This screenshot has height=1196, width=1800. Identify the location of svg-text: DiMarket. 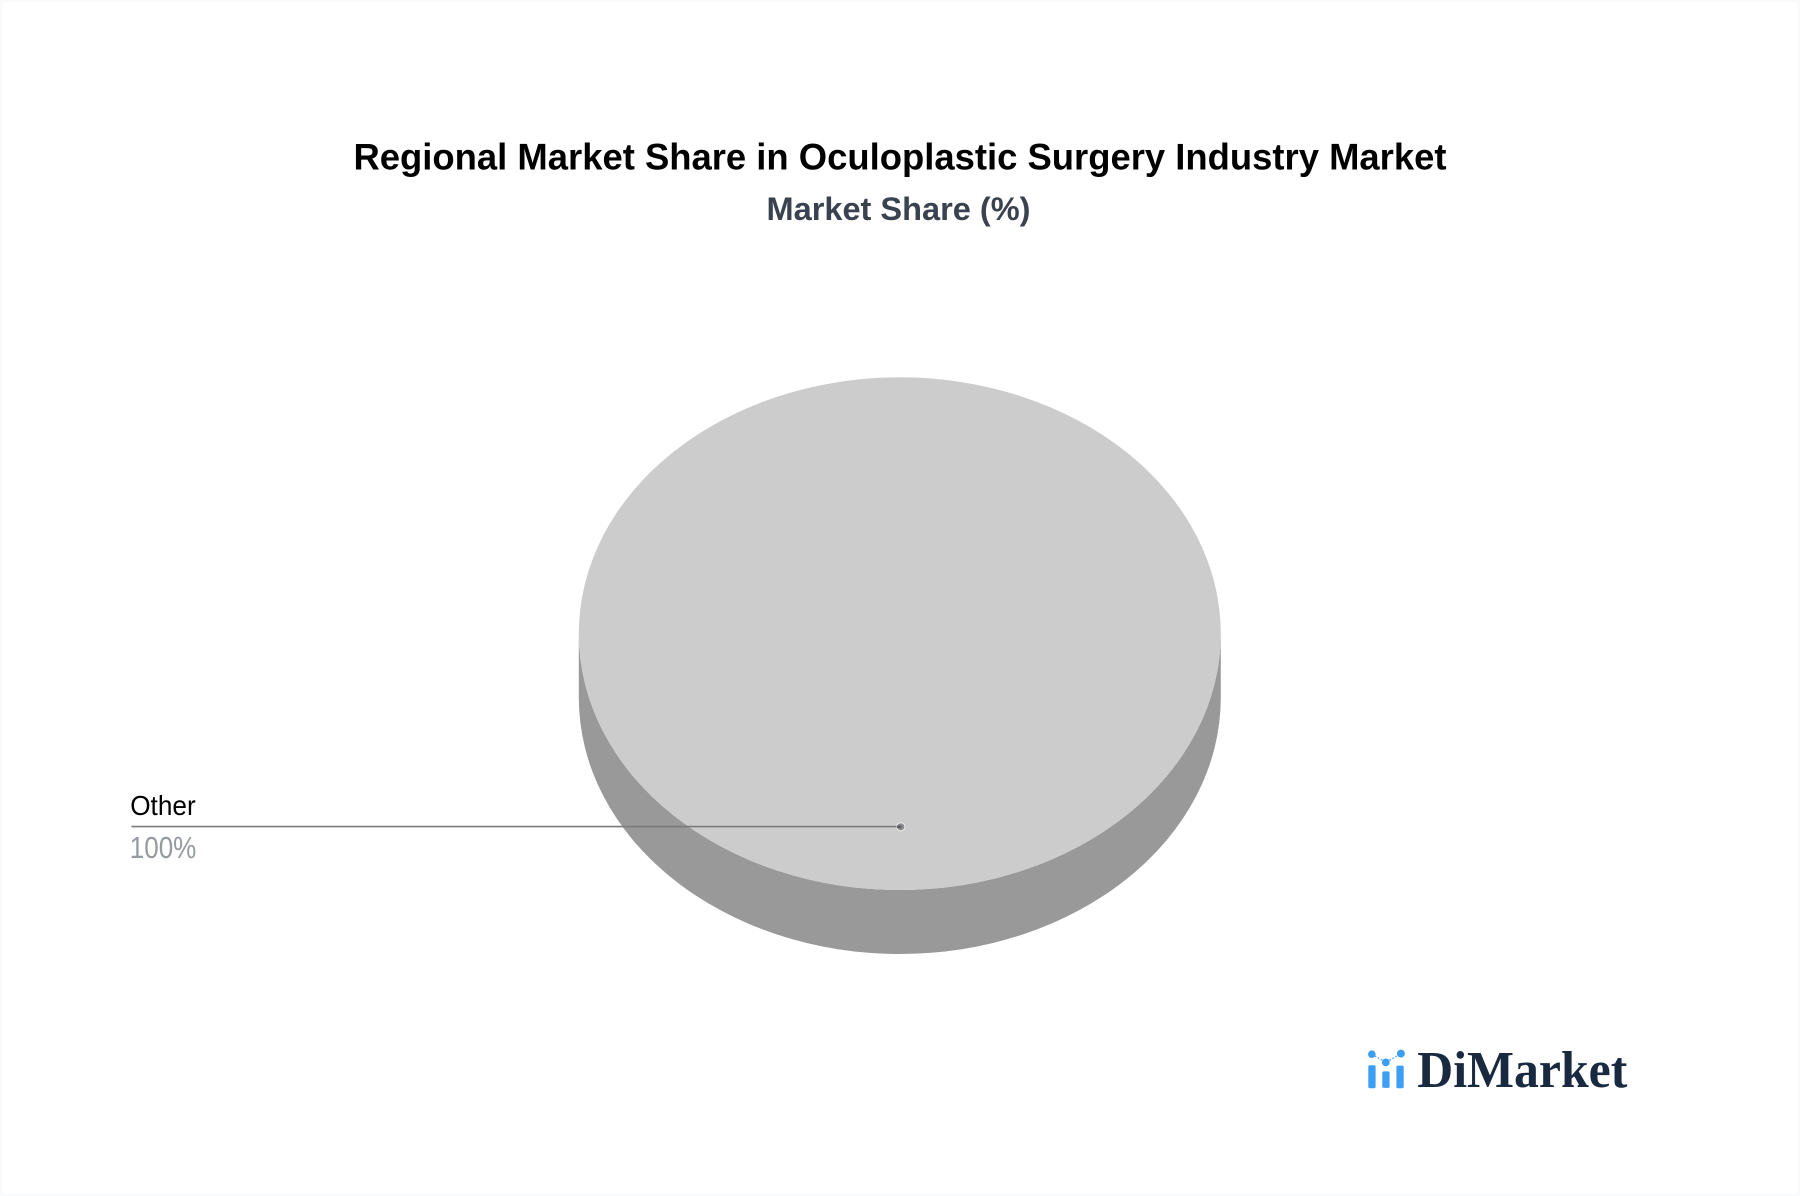
(1522, 1070).